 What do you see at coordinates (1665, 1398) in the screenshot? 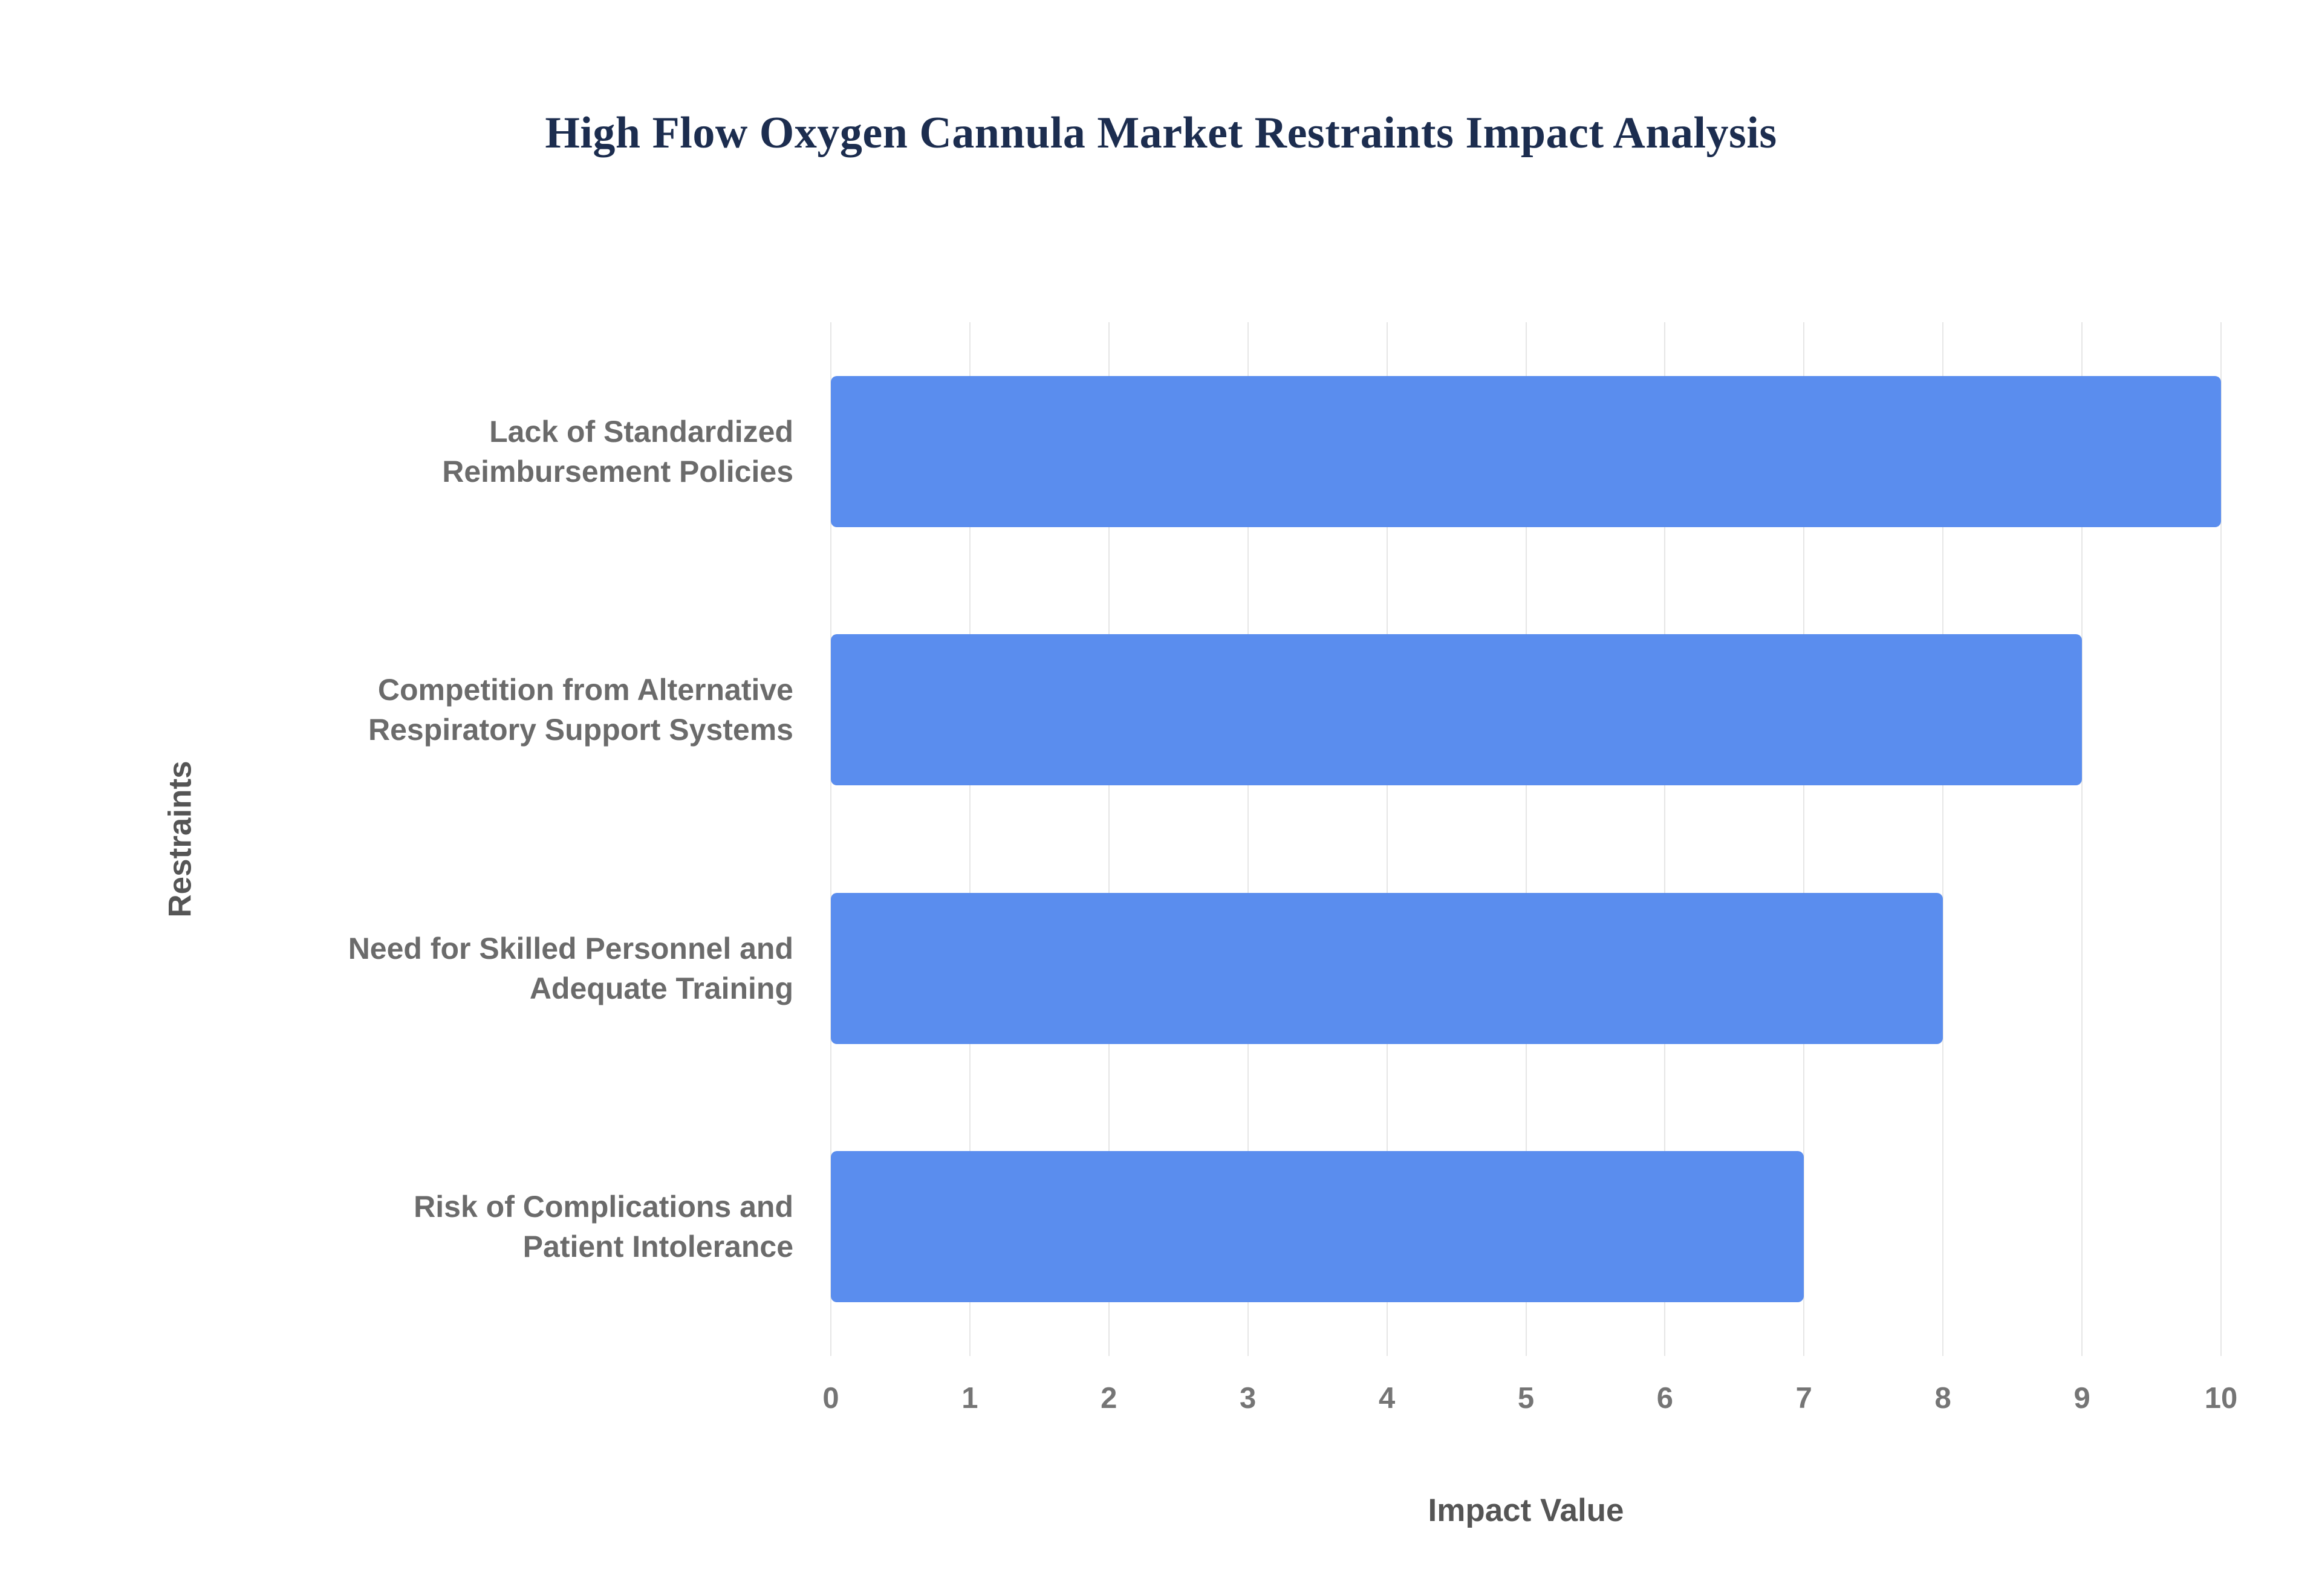
I see `x-tick-label: 6` at bounding box center [1665, 1398].